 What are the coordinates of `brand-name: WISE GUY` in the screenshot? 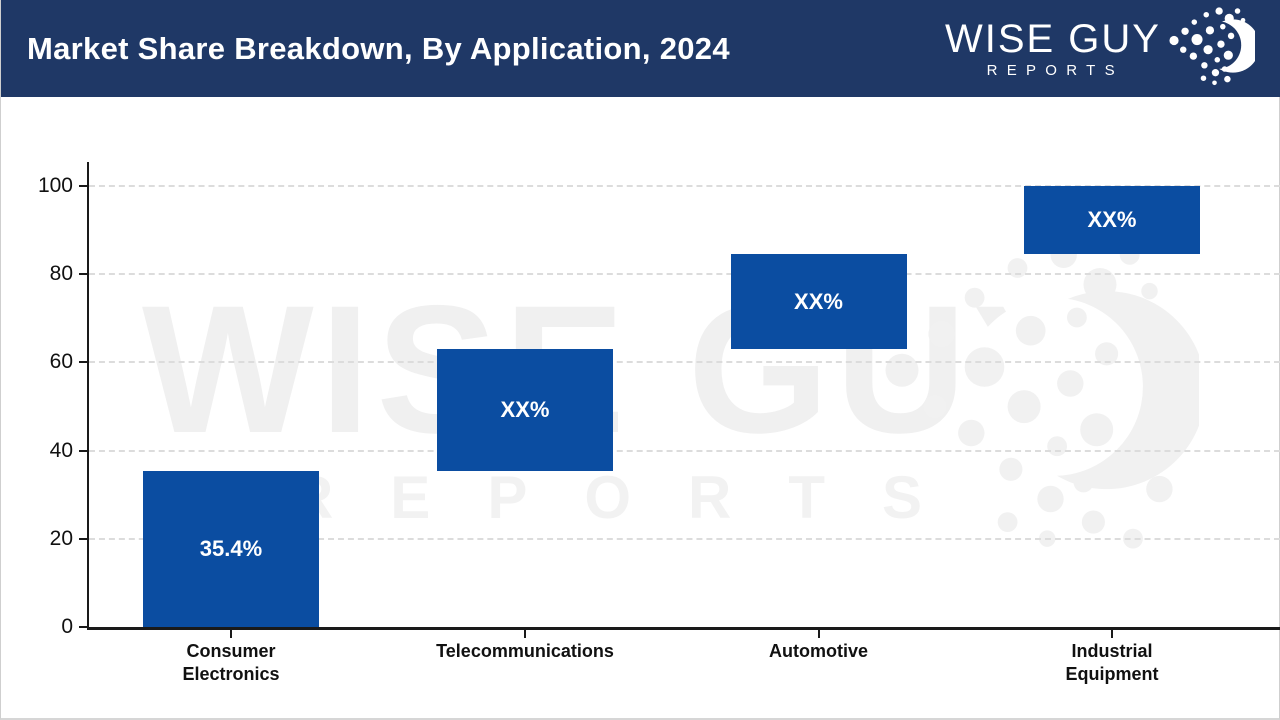 It's located at (1052, 39).